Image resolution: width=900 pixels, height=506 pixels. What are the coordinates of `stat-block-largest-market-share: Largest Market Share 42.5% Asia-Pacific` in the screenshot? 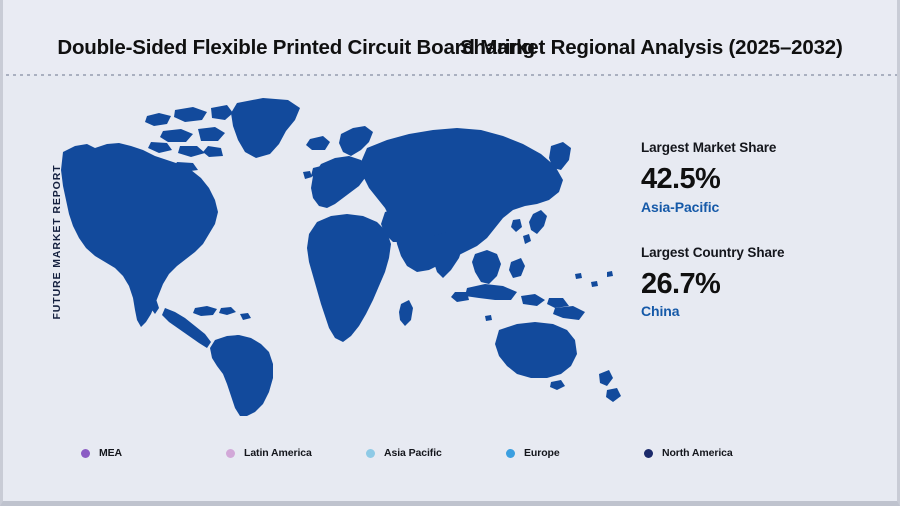 It's located at (766, 177).